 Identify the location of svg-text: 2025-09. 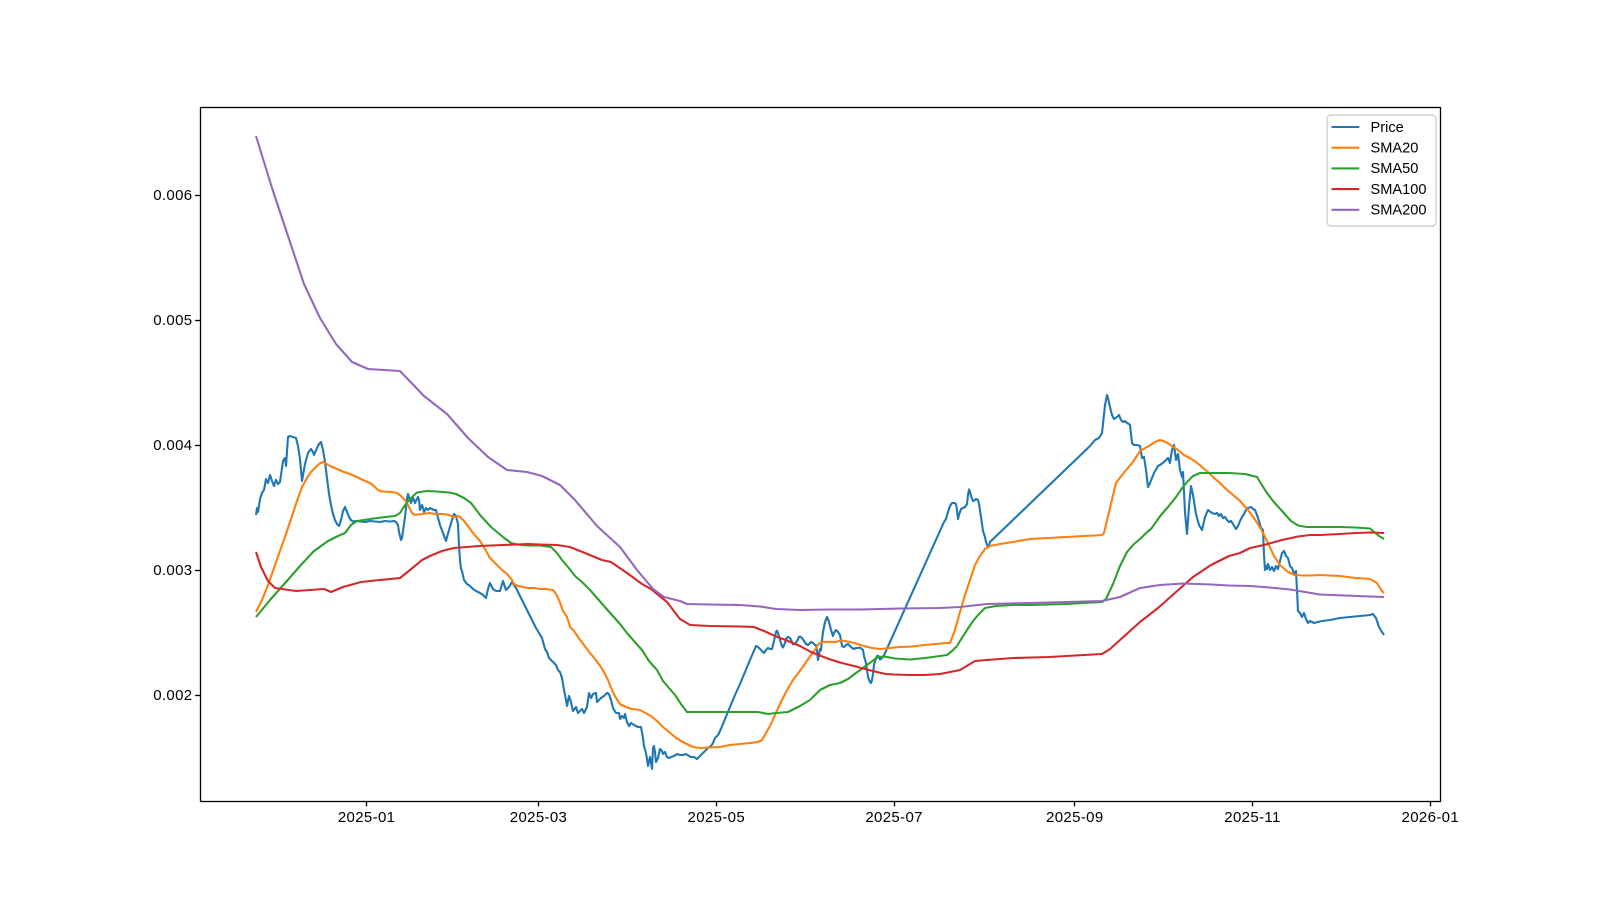
(1075, 817).